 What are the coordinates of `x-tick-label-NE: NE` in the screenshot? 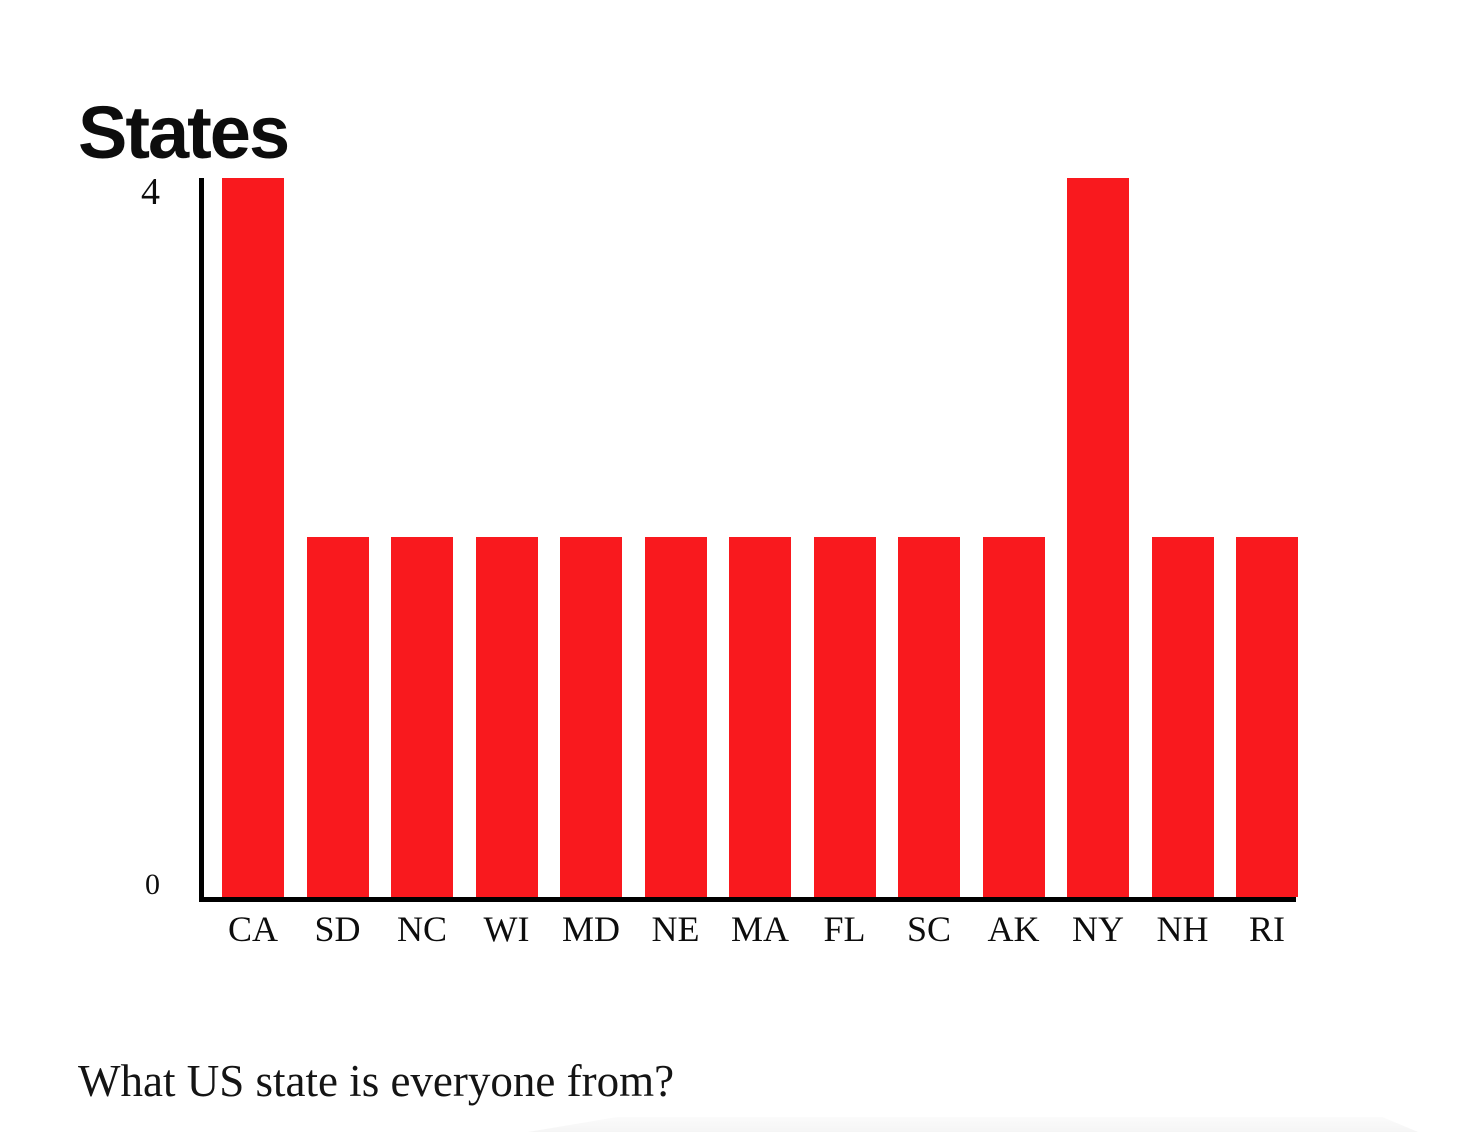 It's located at (675, 929).